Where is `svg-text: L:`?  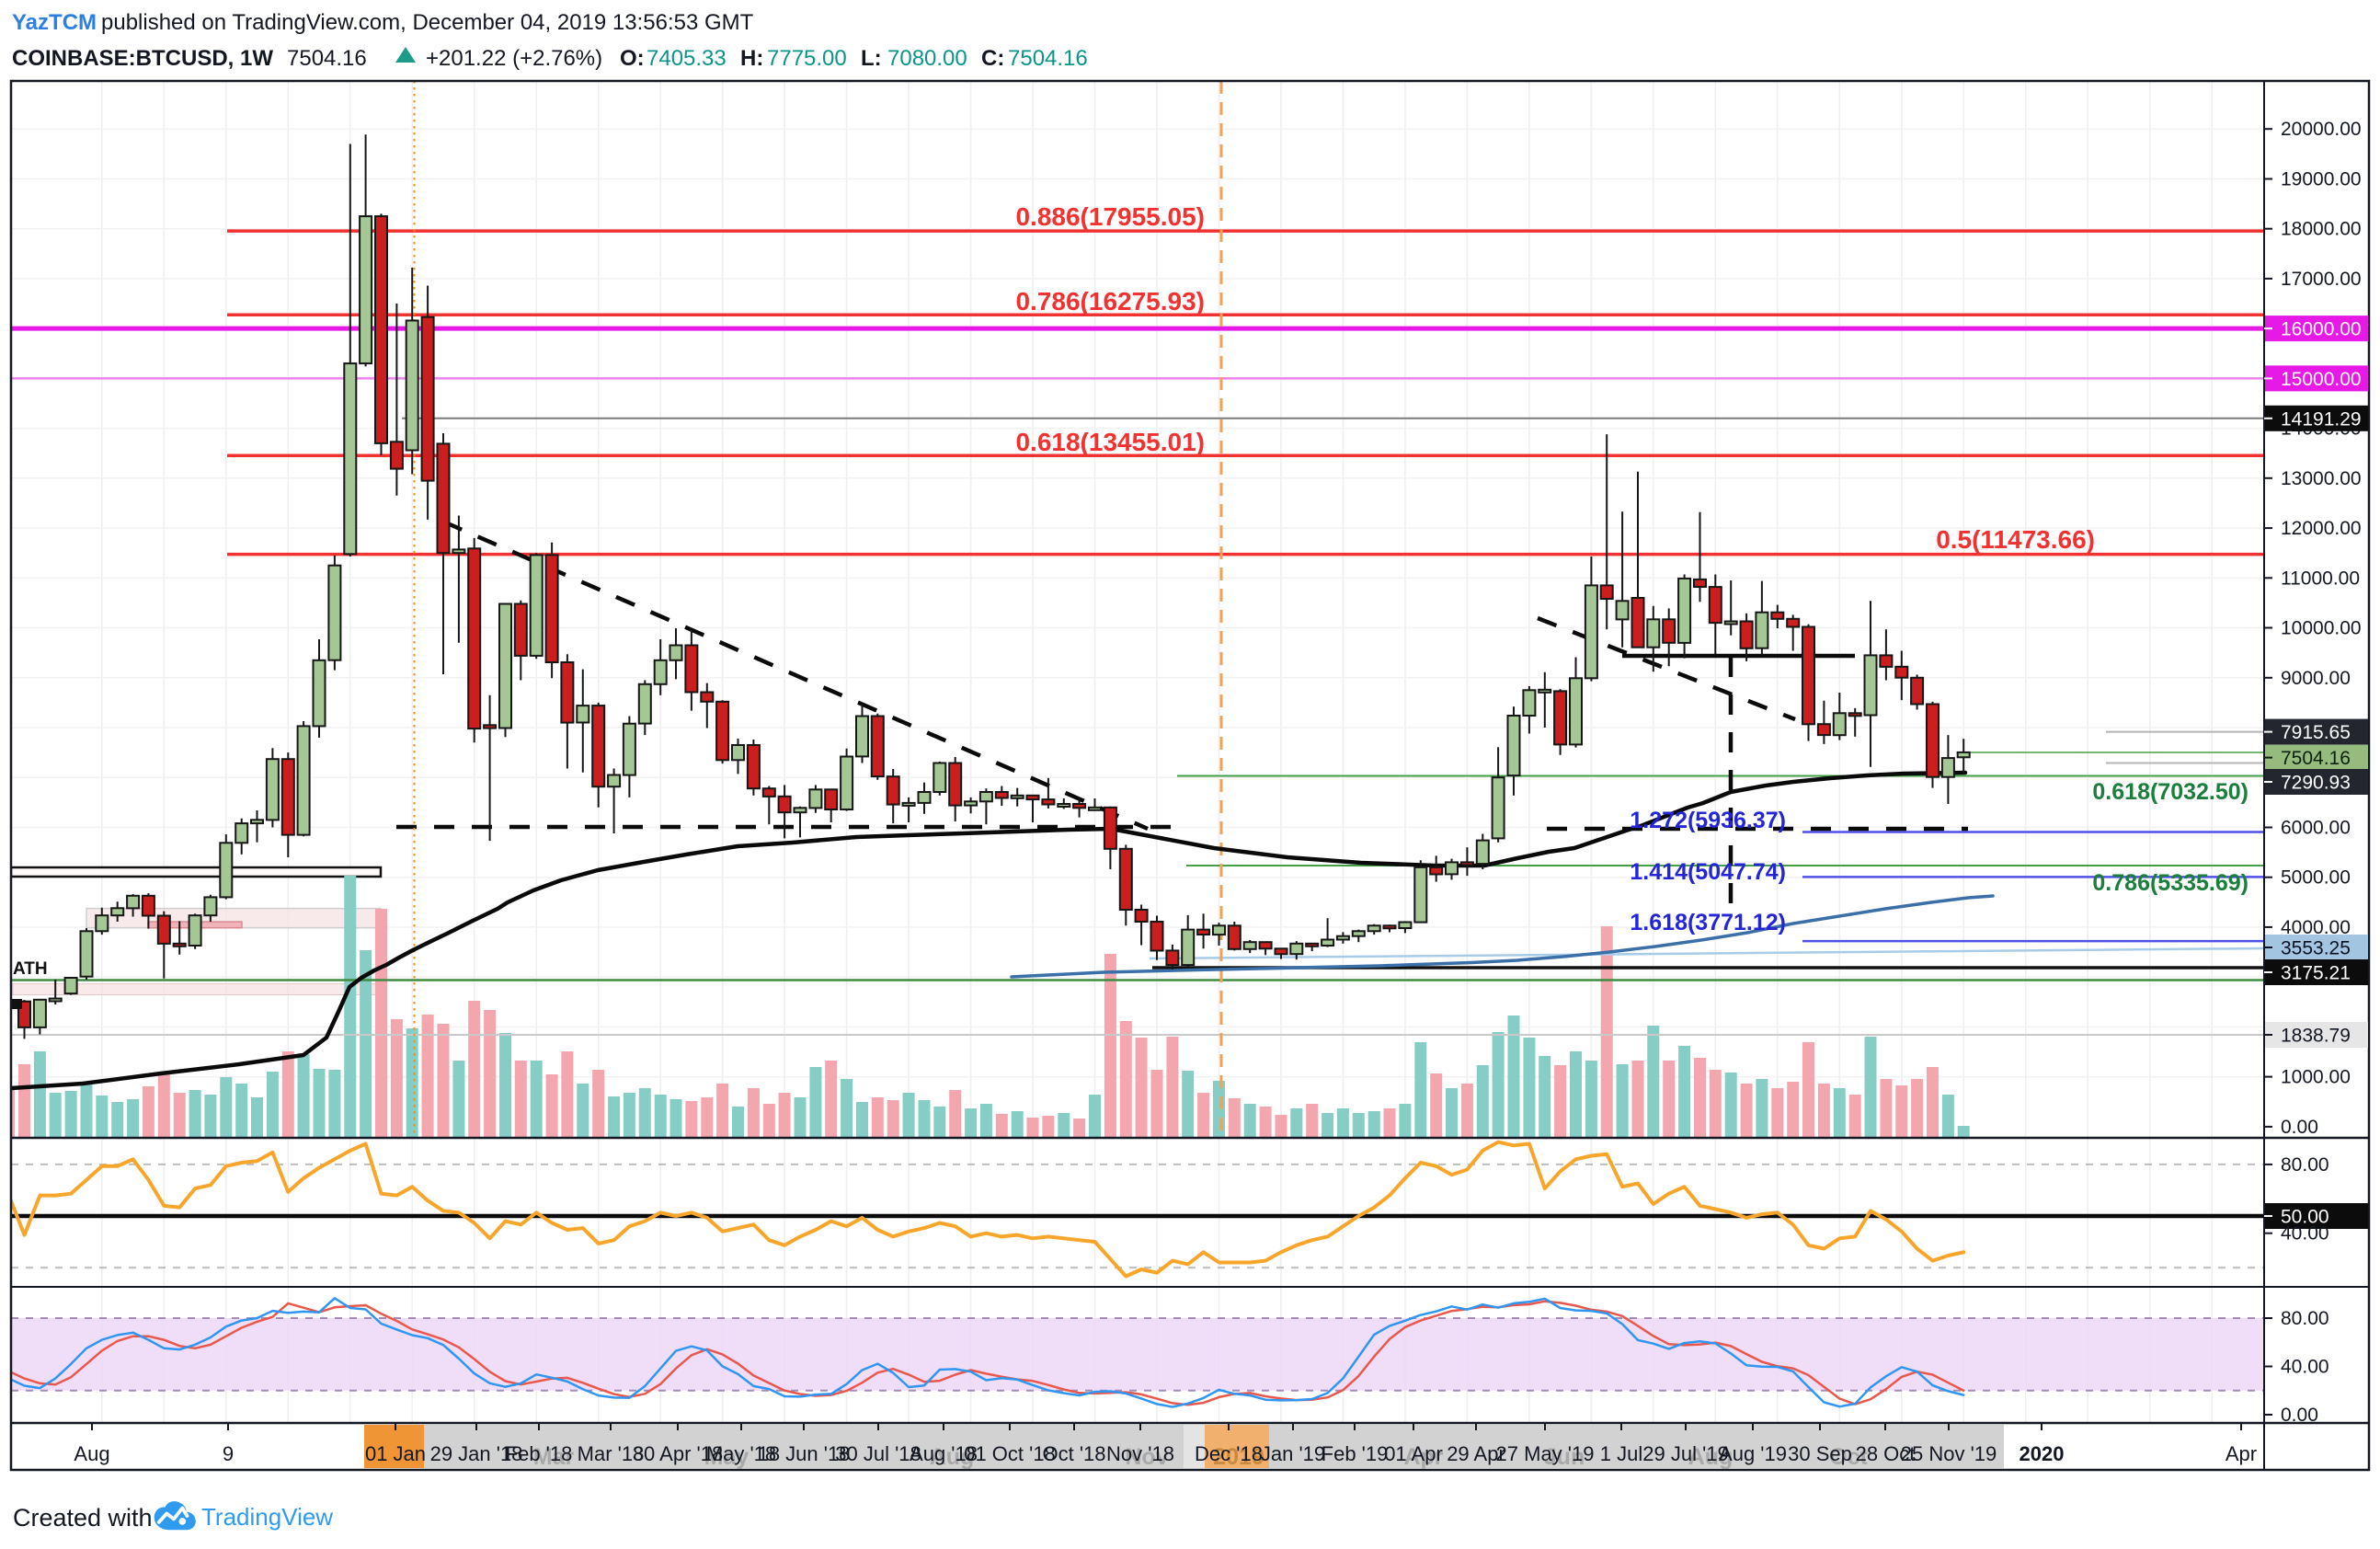 svg-text: L: is located at coordinates (871, 59).